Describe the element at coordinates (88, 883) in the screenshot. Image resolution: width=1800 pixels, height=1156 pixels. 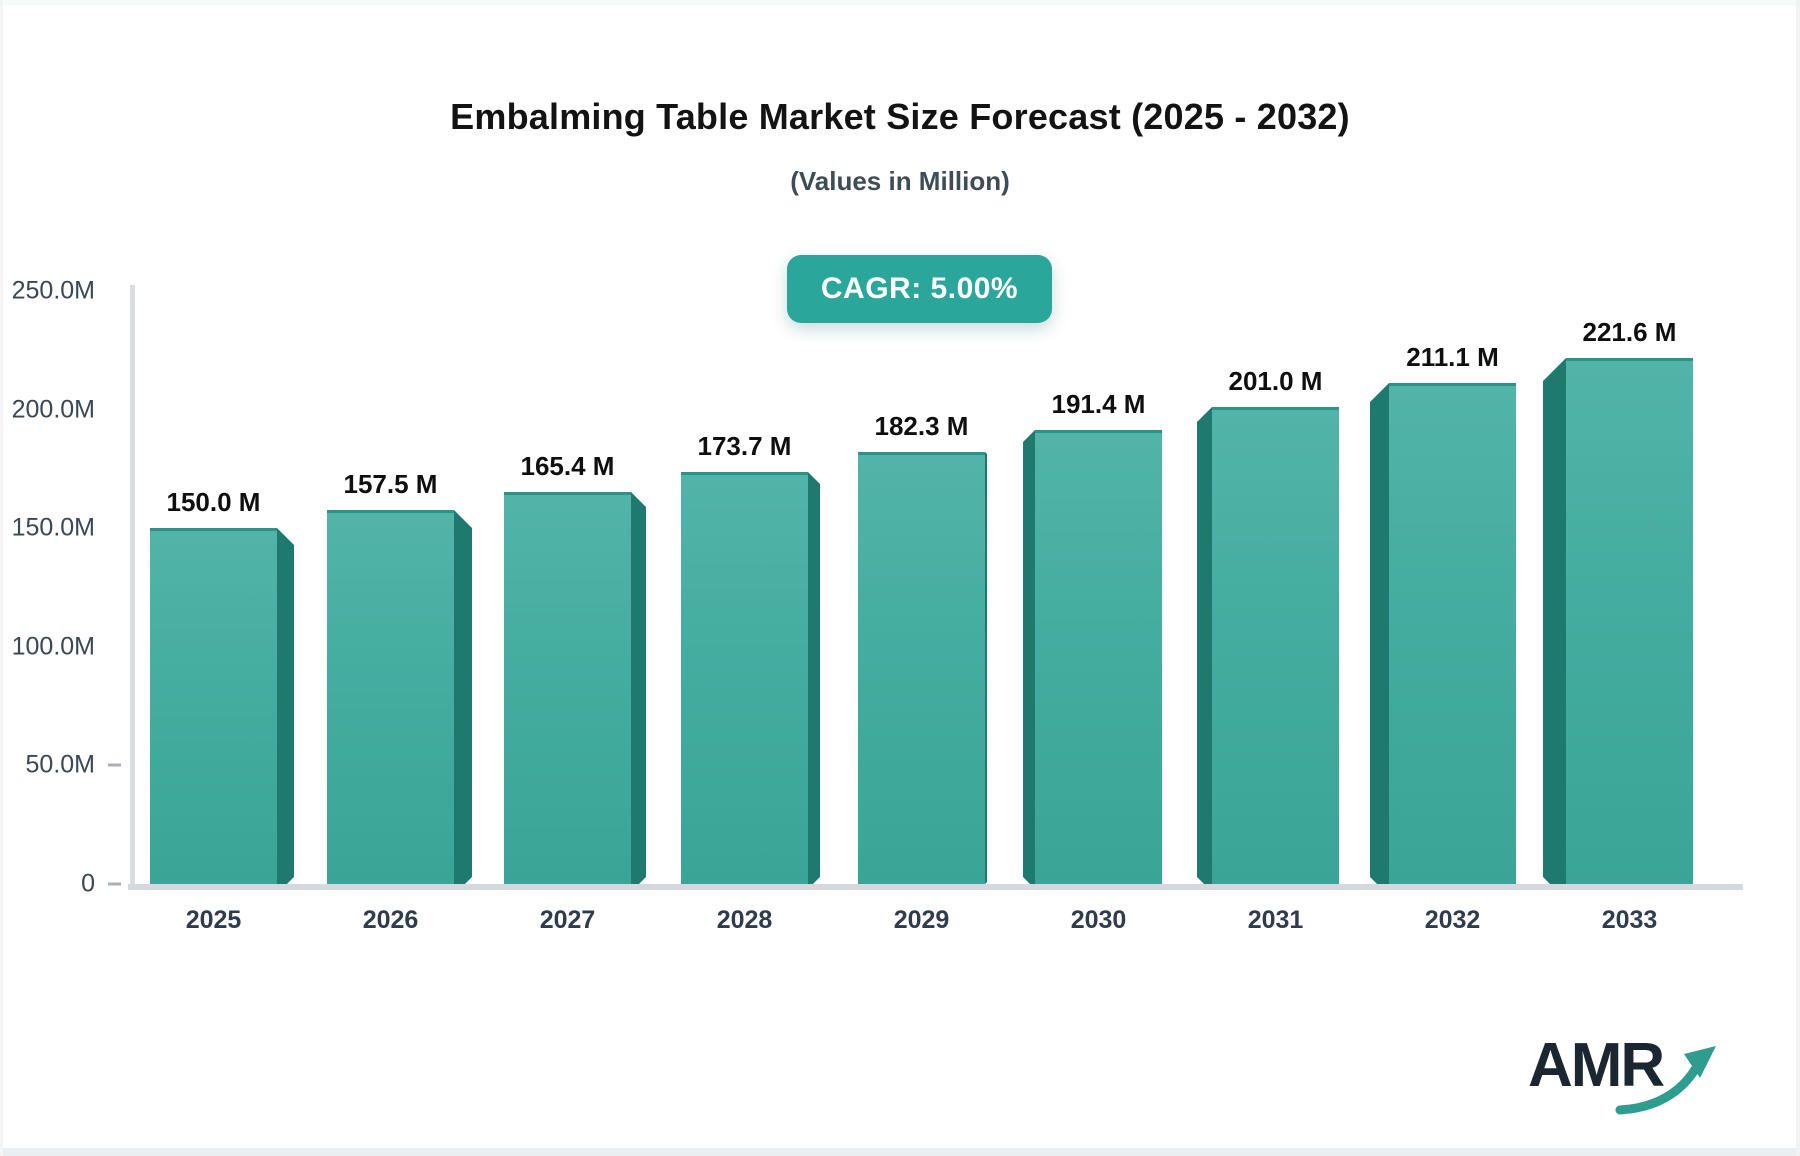
I see `y-axis-tick-label: 0` at that location.